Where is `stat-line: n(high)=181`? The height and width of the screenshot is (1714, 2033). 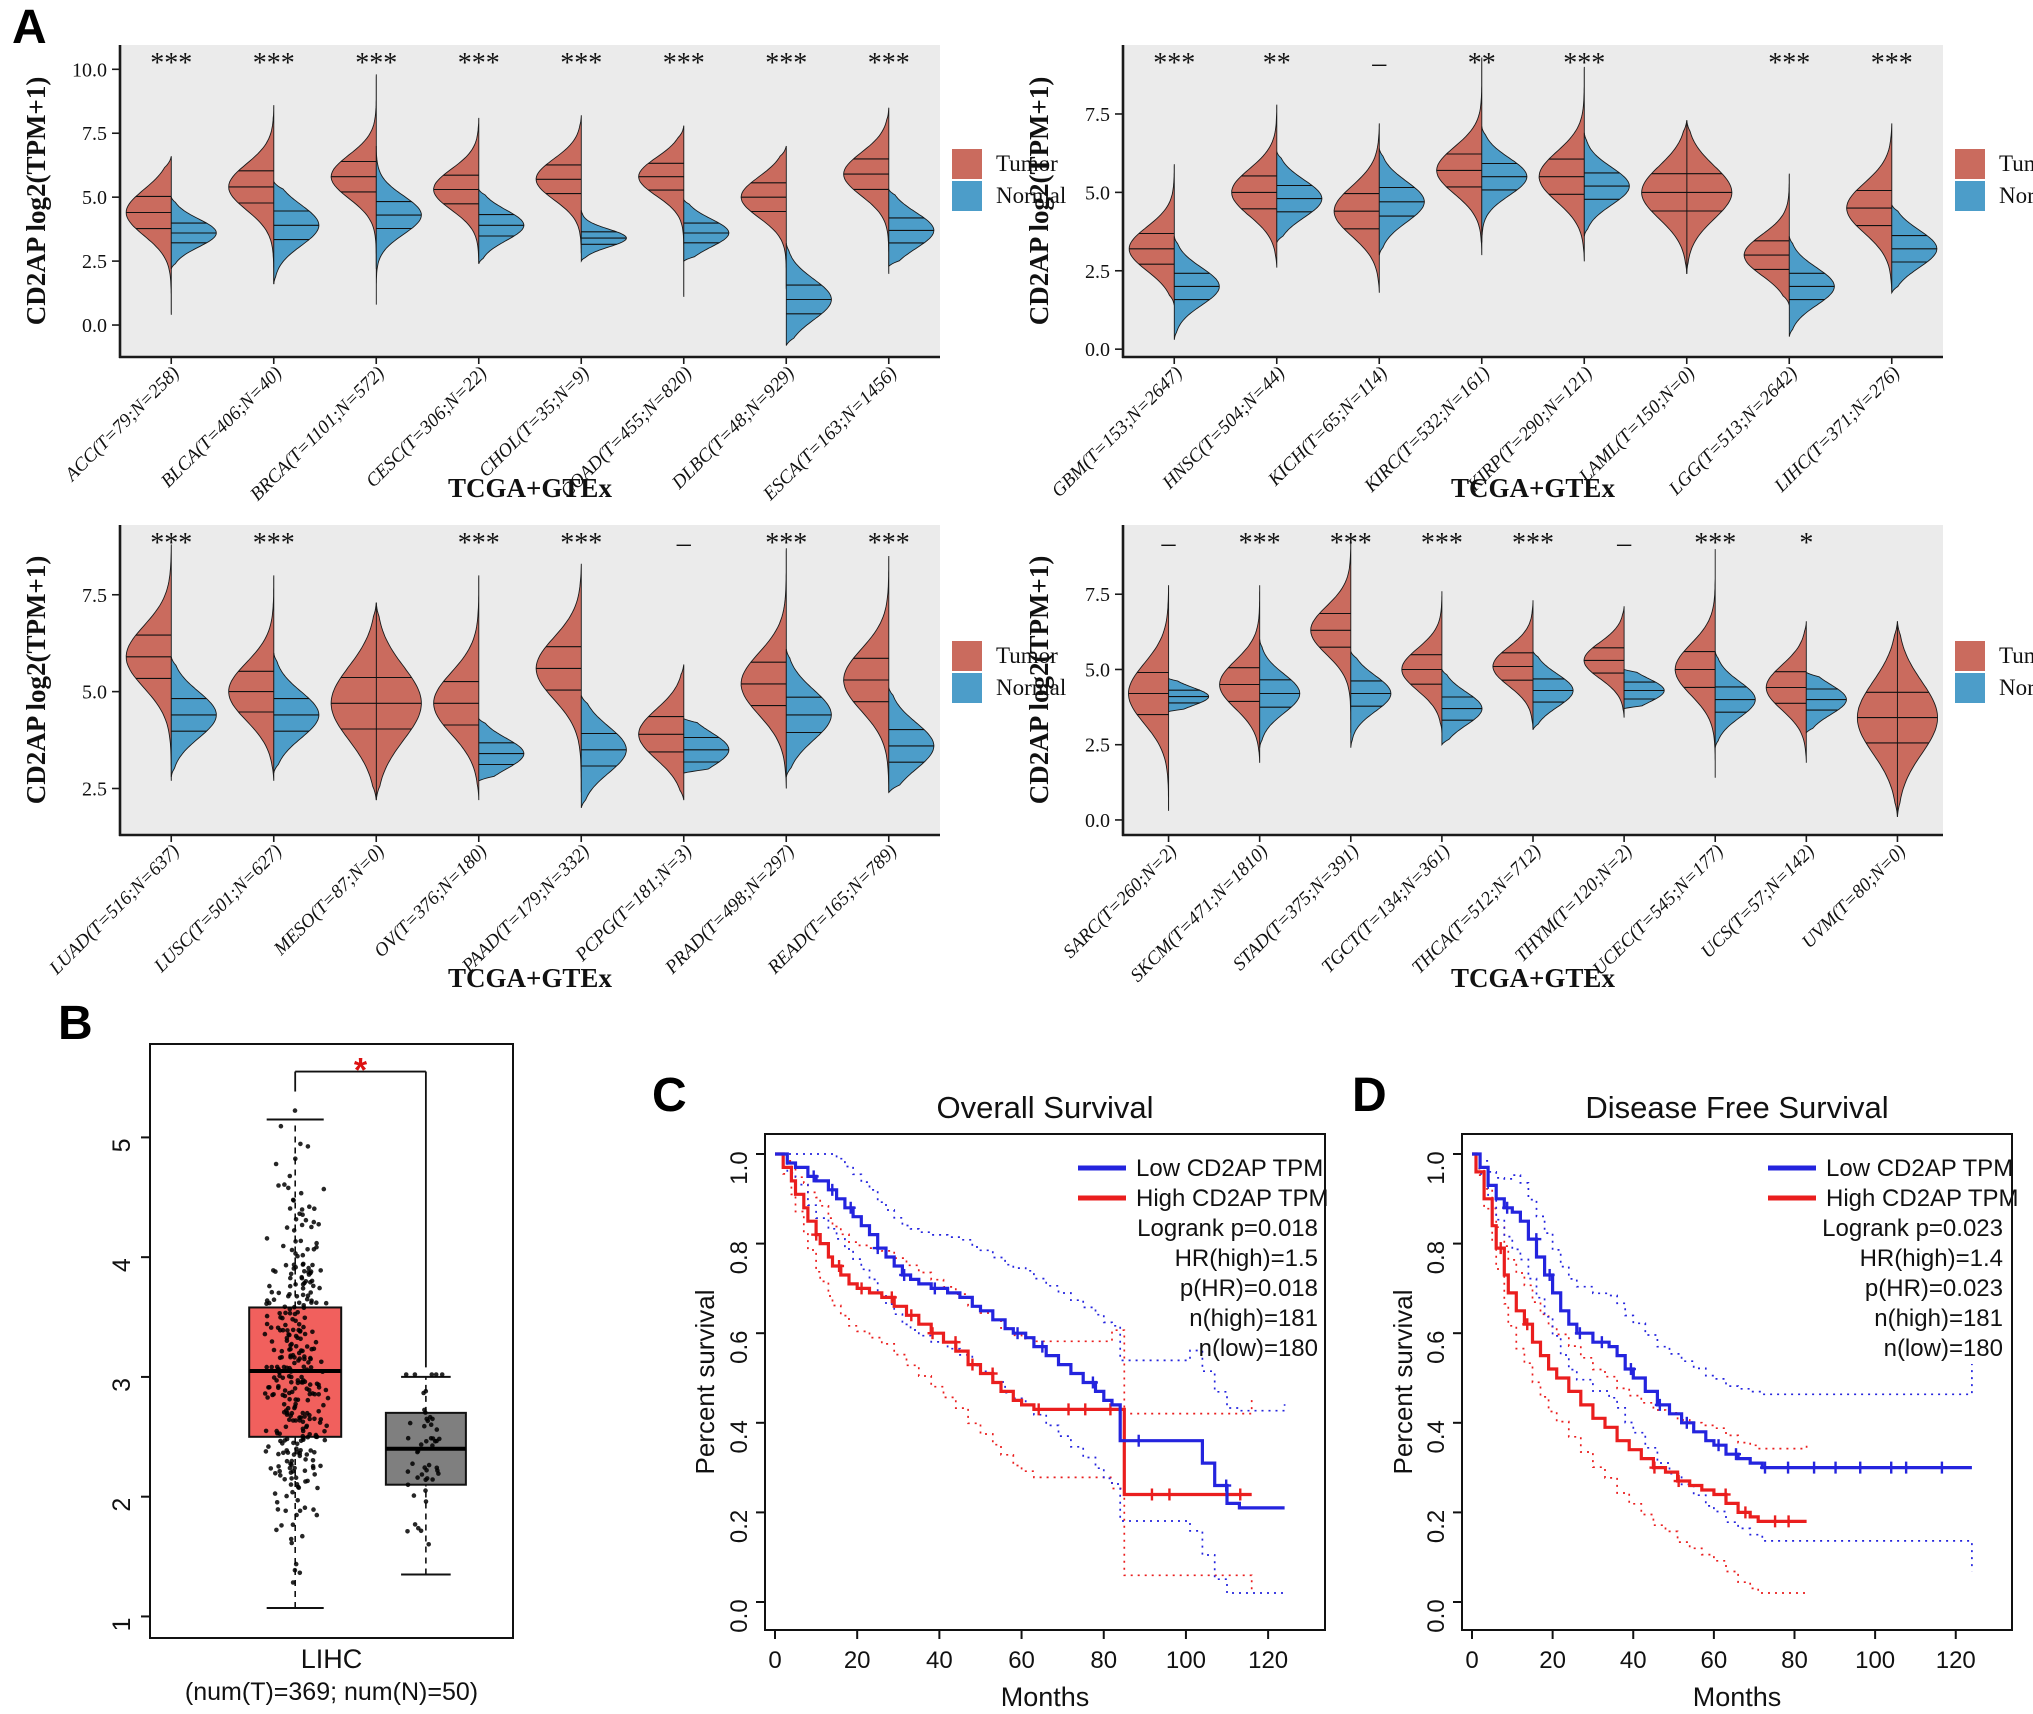 stat-line: n(high)=181 is located at coordinates (1938, 1318).